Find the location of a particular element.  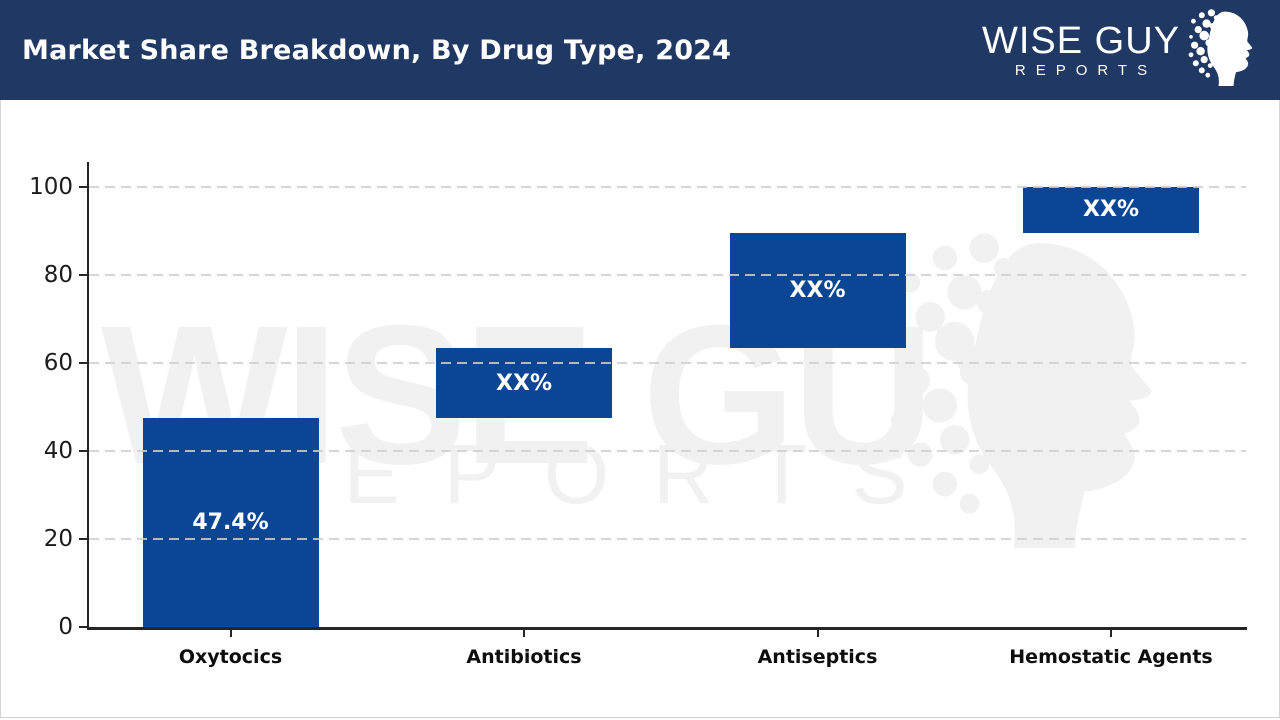

logo-wordmark: WISE GUY is located at coordinates (1080, 41).